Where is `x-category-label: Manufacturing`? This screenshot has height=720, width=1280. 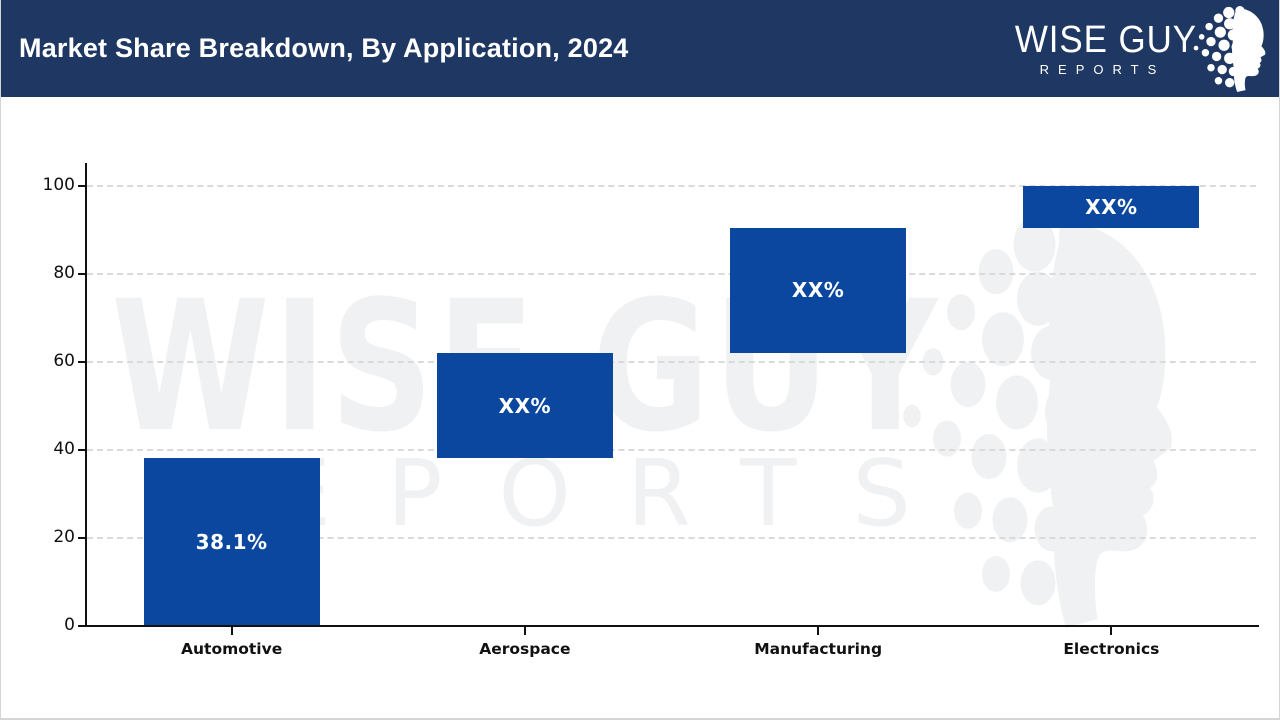
x-category-label: Manufacturing is located at coordinates (818, 649).